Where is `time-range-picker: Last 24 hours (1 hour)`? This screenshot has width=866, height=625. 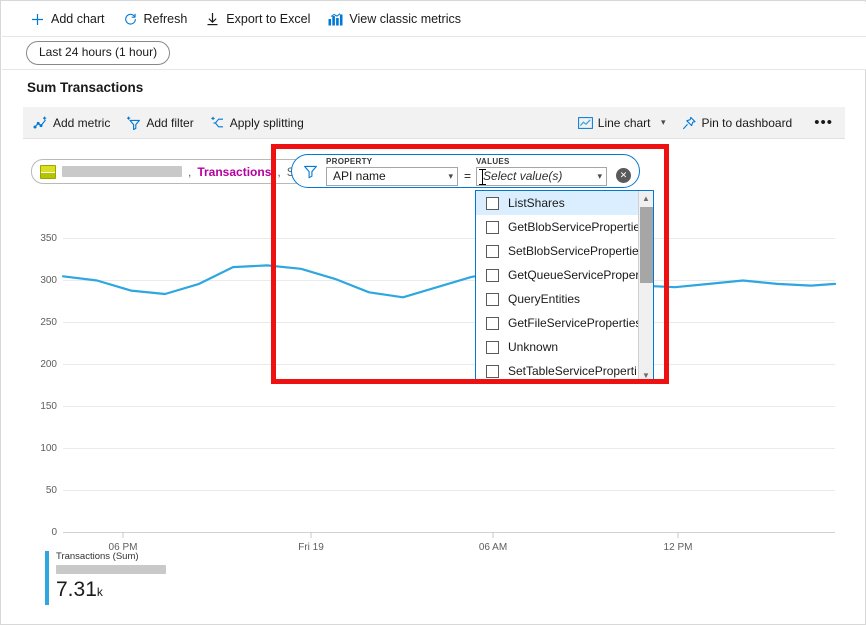 time-range-picker: Last 24 hours (1 hour) is located at coordinates (98, 53).